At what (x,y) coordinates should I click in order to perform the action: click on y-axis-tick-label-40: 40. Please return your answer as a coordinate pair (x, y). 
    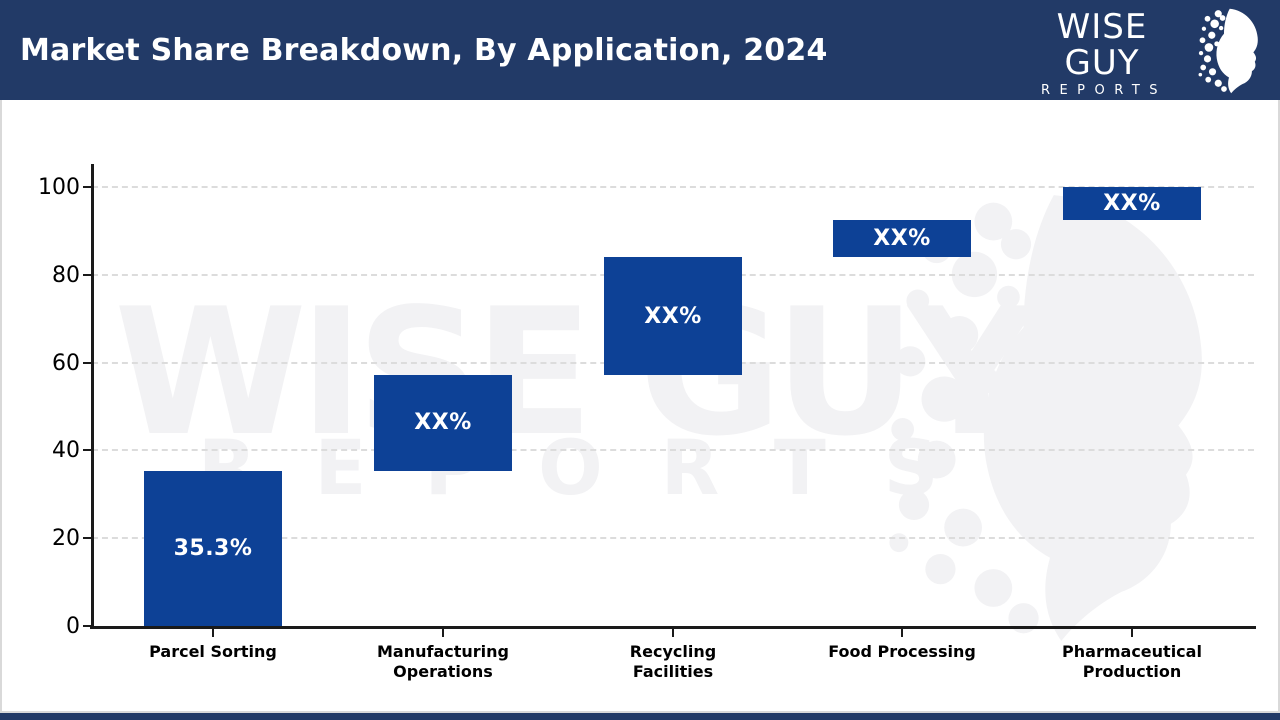
    Looking at the image, I should click on (66, 451).